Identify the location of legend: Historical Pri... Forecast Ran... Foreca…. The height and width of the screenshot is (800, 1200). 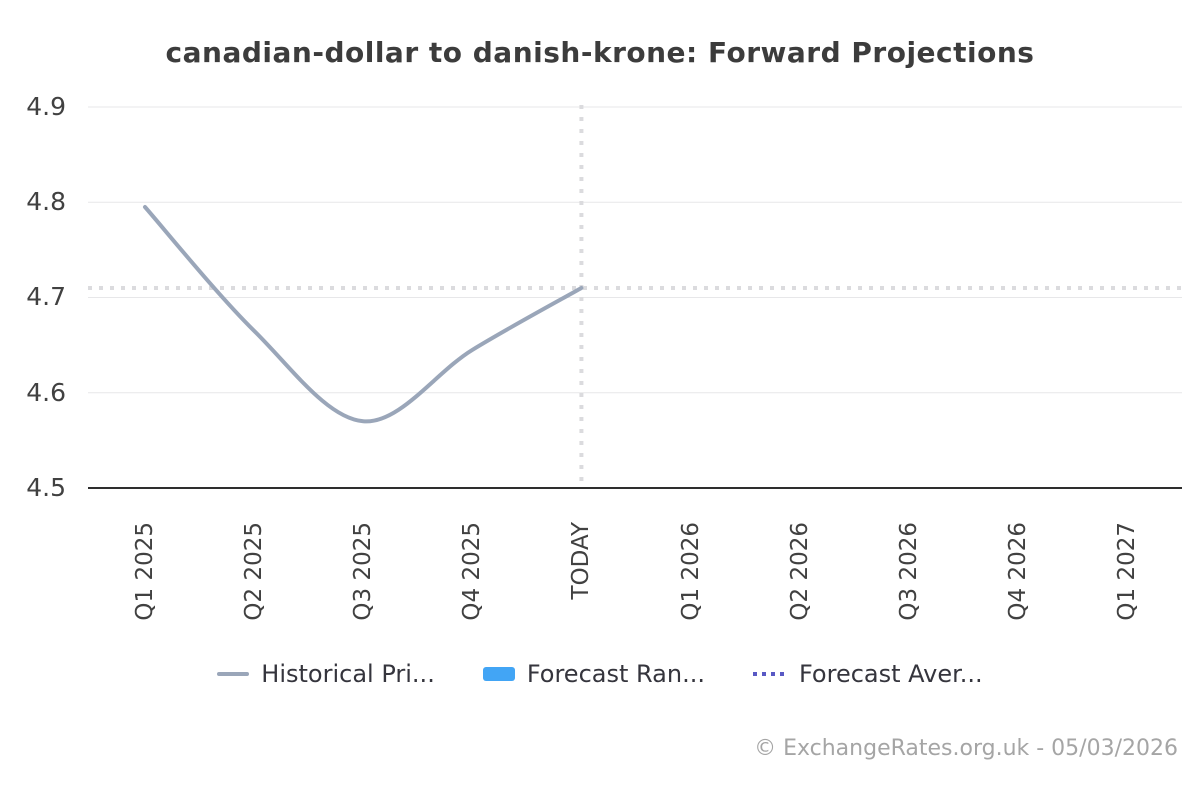
(600, 674).